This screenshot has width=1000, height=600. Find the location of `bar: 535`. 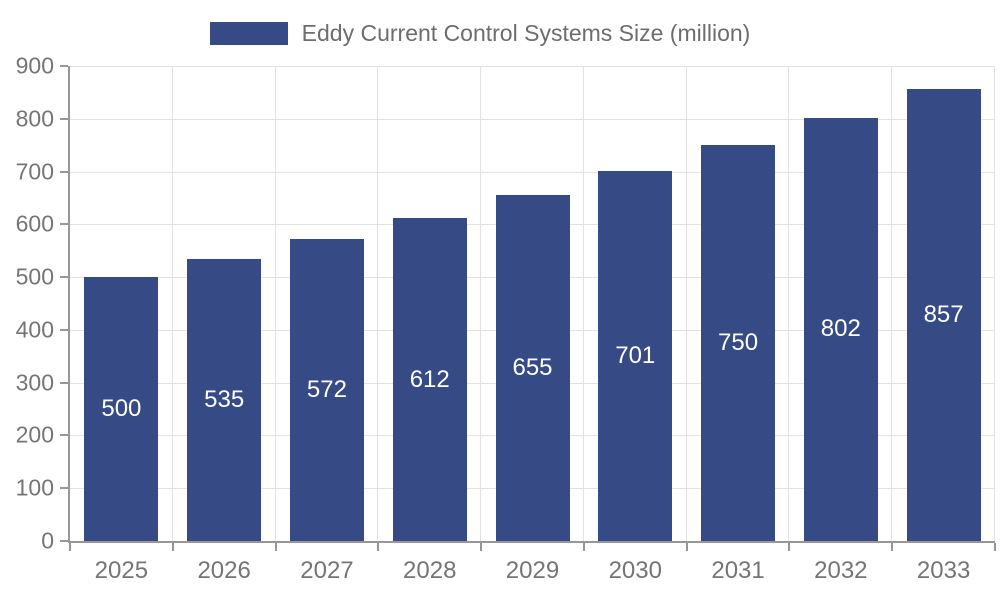

bar: 535 is located at coordinates (224, 399).